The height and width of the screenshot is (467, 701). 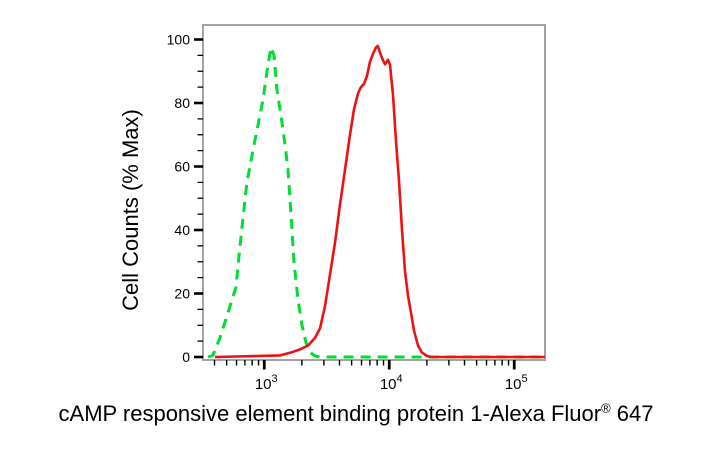 What do you see at coordinates (182, 230) in the screenshot?
I see `y-tick-label: 40` at bounding box center [182, 230].